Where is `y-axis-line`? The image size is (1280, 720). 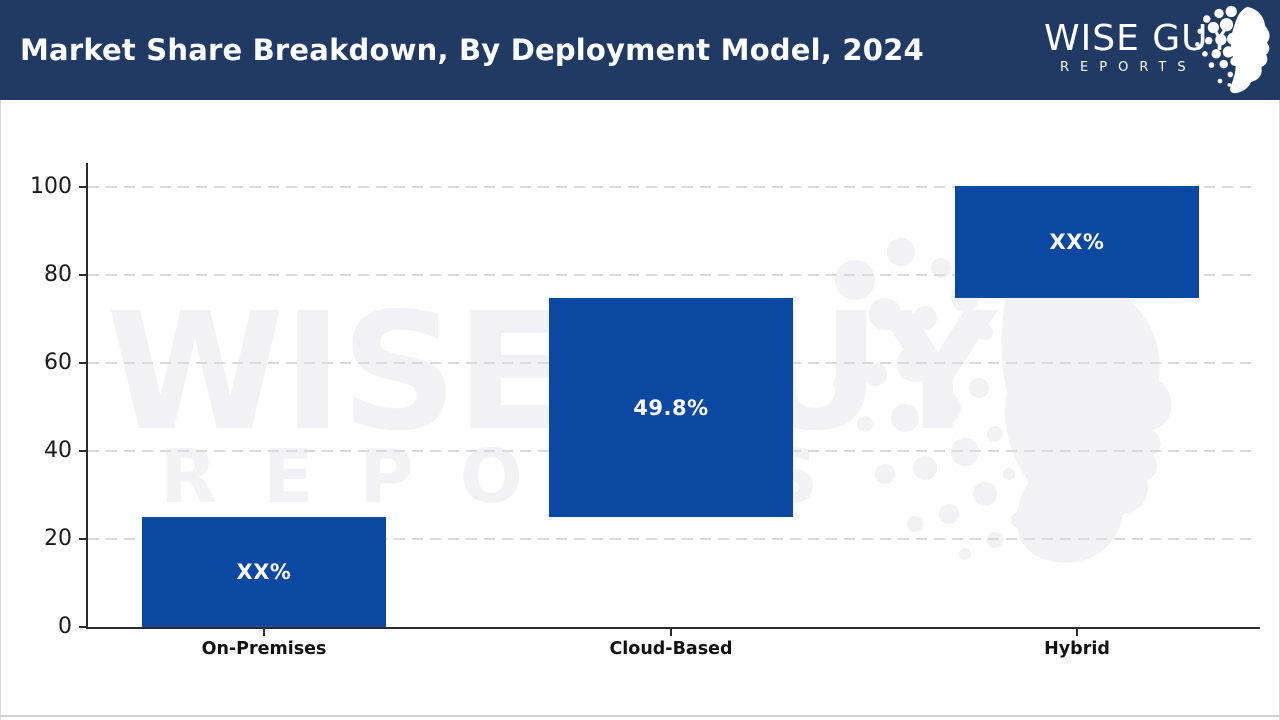 y-axis-line is located at coordinates (87, 396).